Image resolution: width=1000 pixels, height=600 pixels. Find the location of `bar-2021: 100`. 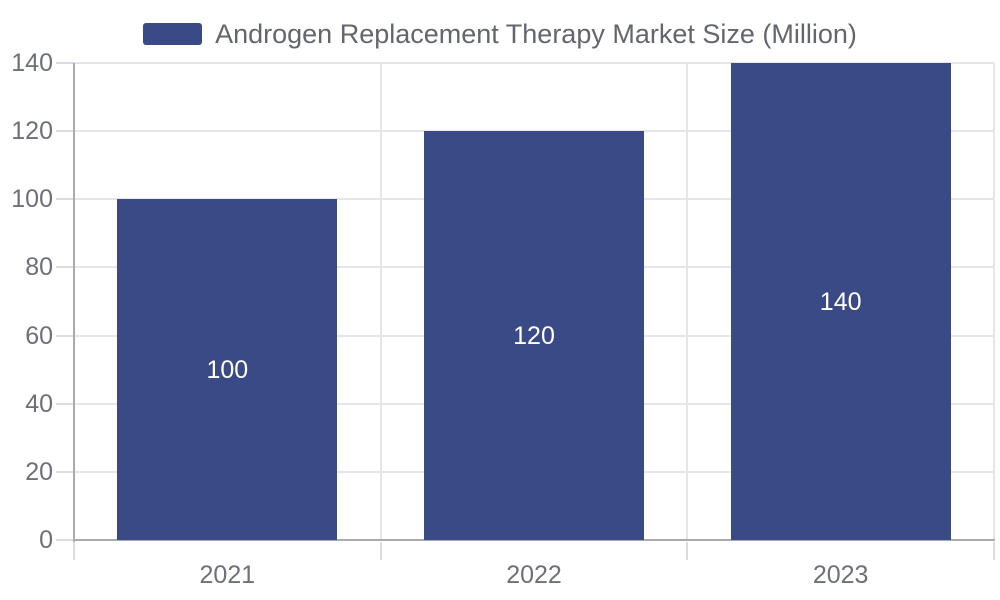

bar-2021: 100 is located at coordinates (227, 369).